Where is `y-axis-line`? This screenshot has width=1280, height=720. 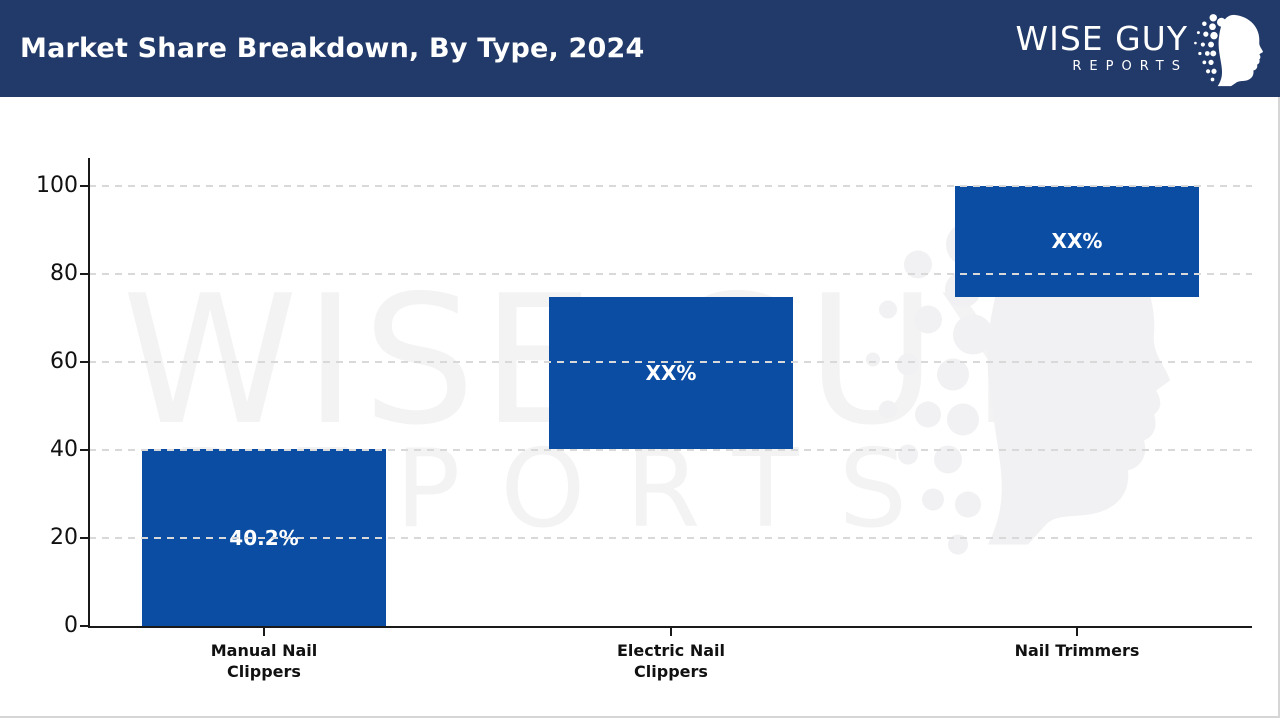 y-axis-line is located at coordinates (89, 392).